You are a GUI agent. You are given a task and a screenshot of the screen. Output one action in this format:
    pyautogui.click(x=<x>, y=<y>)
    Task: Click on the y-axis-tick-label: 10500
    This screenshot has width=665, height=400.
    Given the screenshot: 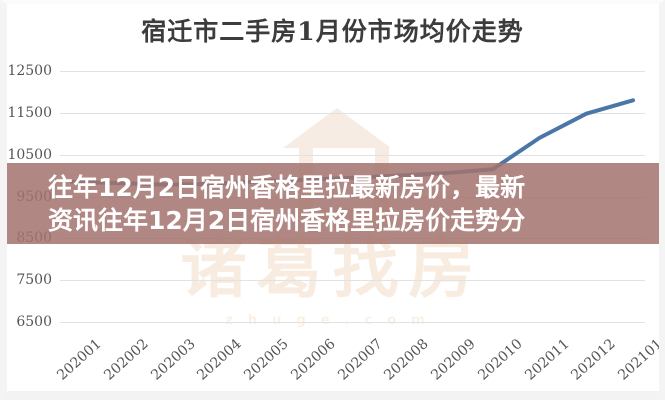 What is the action you would take?
    pyautogui.click(x=29, y=154)
    